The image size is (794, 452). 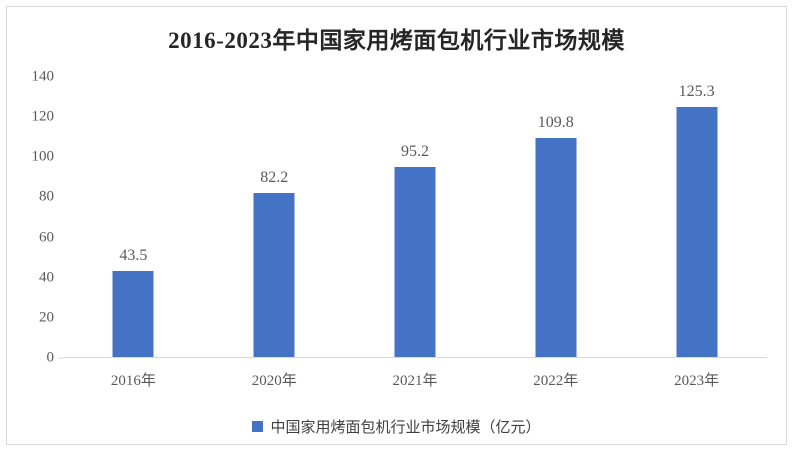 I want to click on x-axis-tick-label: 2023年, so click(x=697, y=381).